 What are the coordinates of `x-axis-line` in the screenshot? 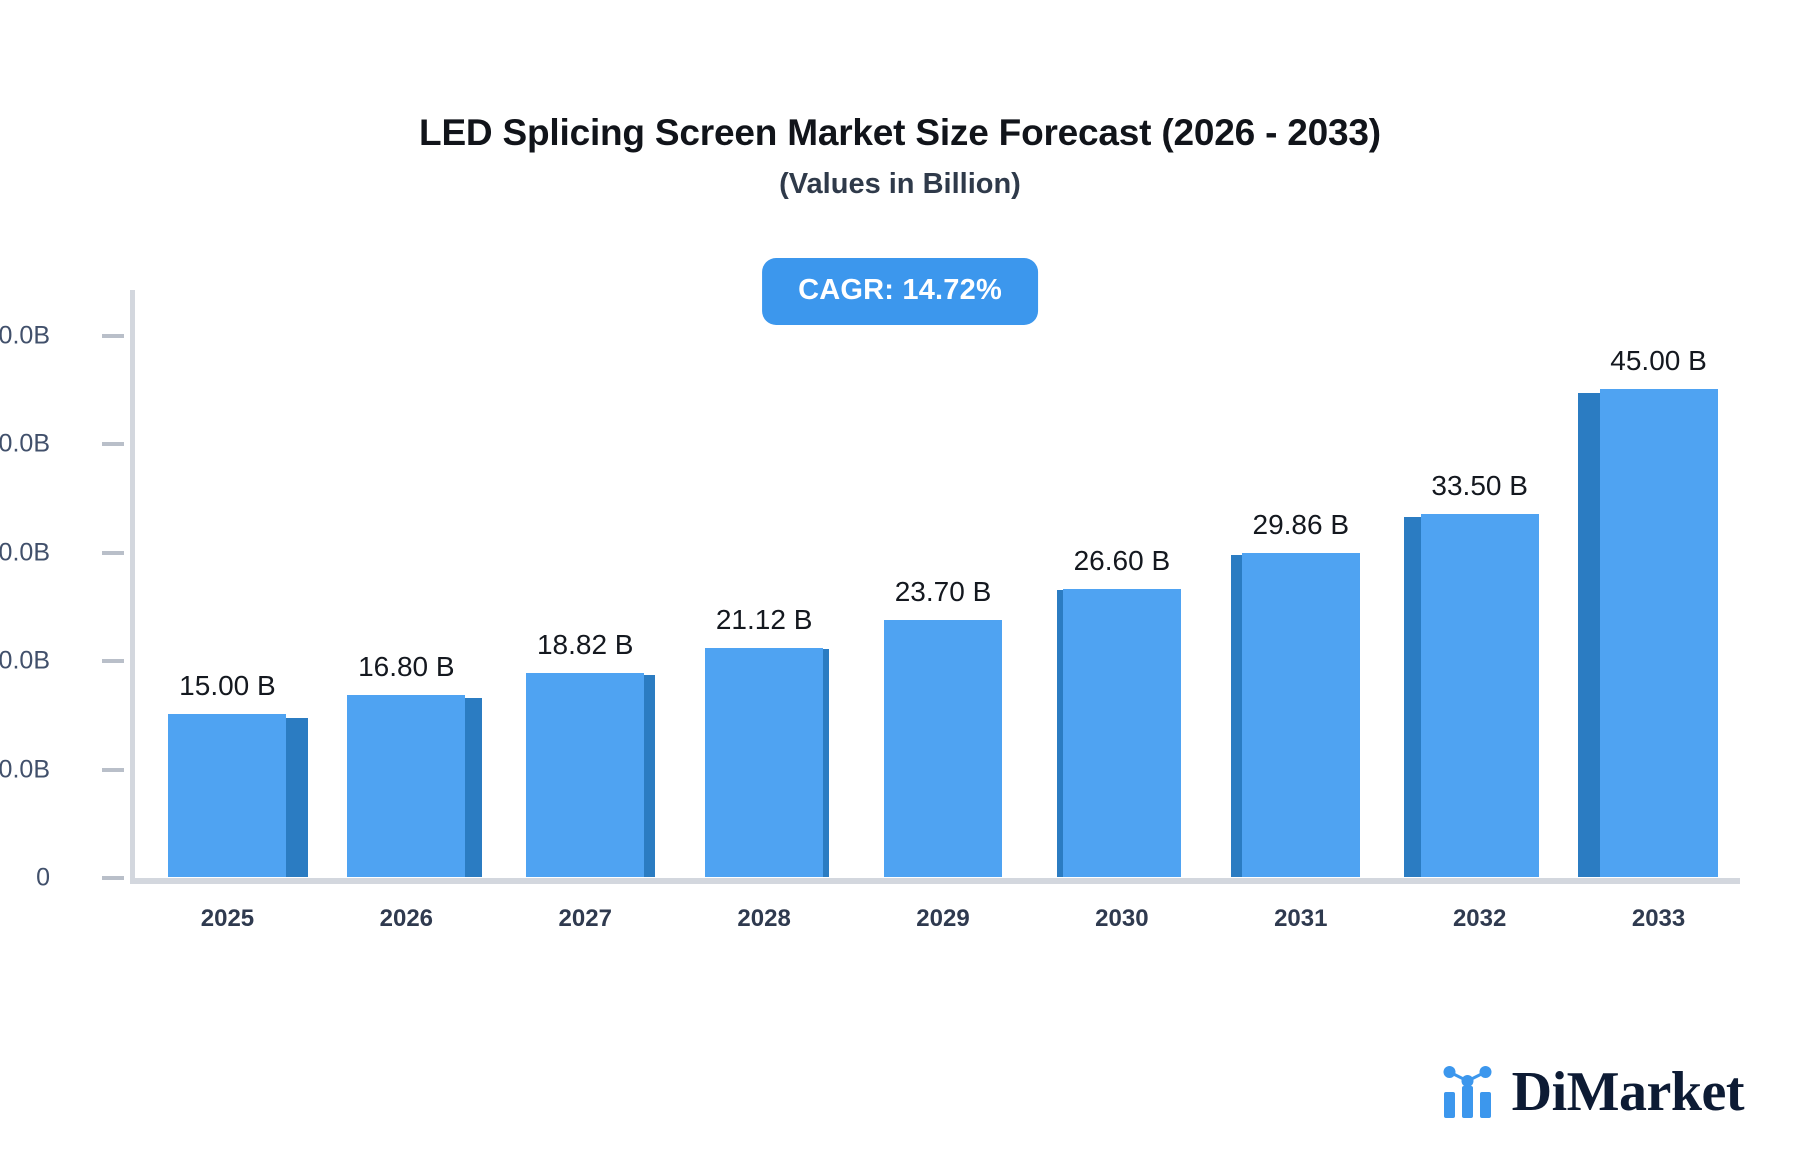 It's located at (935, 881).